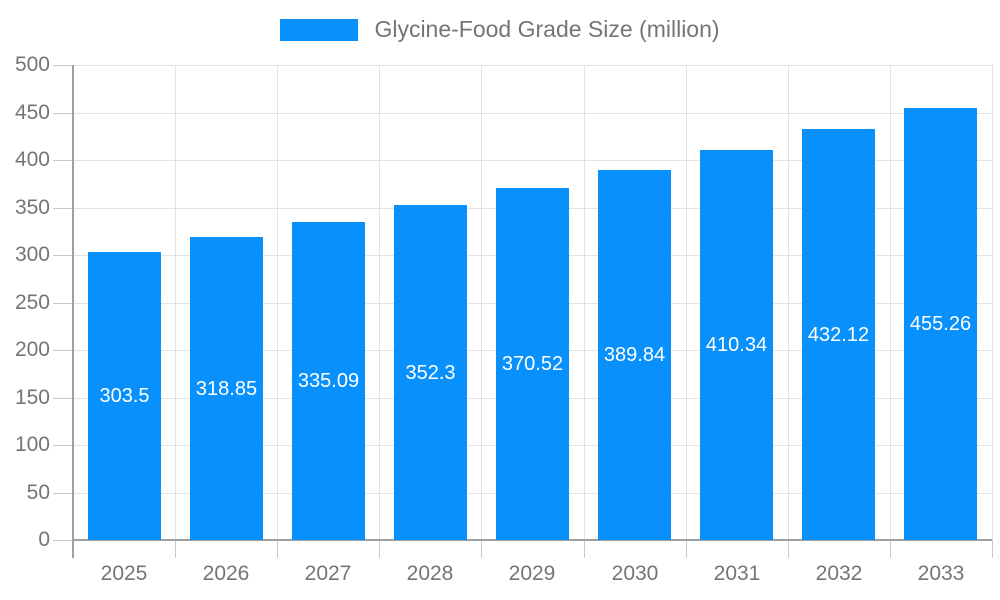 The height and width of the screenshot is (600, 1000). Describe the element at coordinates (32, 397) in the screenshot. I see `y-tick-label: 150` at that location.